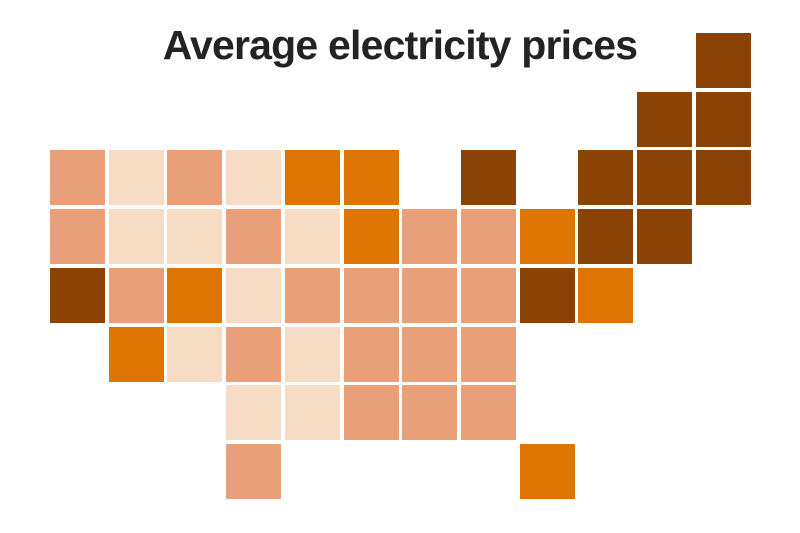 This screenshot has width=800, height=533. I want to click on state-tile-r5c1, so click(136, 354).